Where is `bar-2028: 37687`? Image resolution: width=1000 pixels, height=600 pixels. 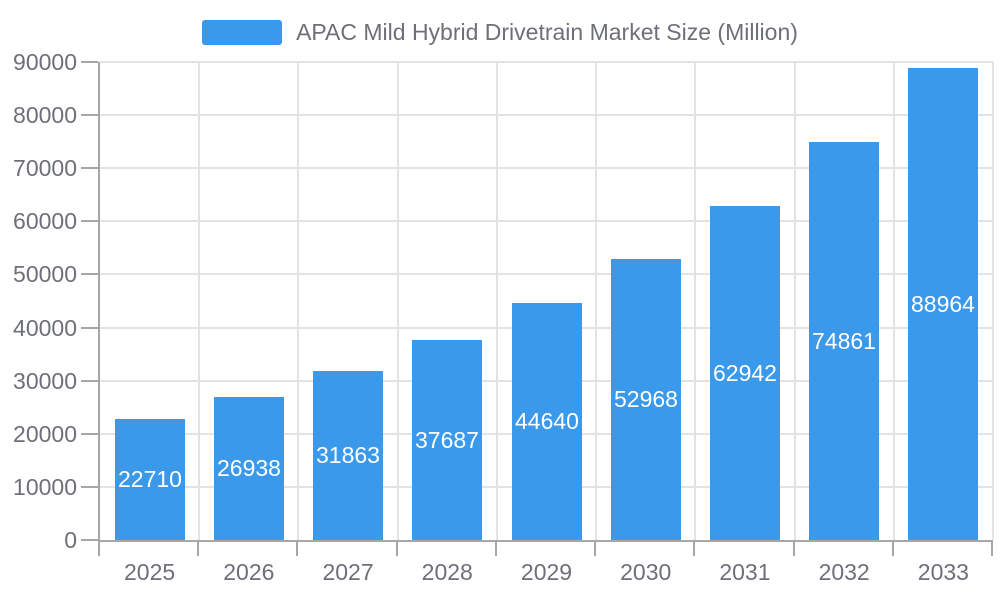 bar-2028: 37687 is located at coordinates (447, 440).